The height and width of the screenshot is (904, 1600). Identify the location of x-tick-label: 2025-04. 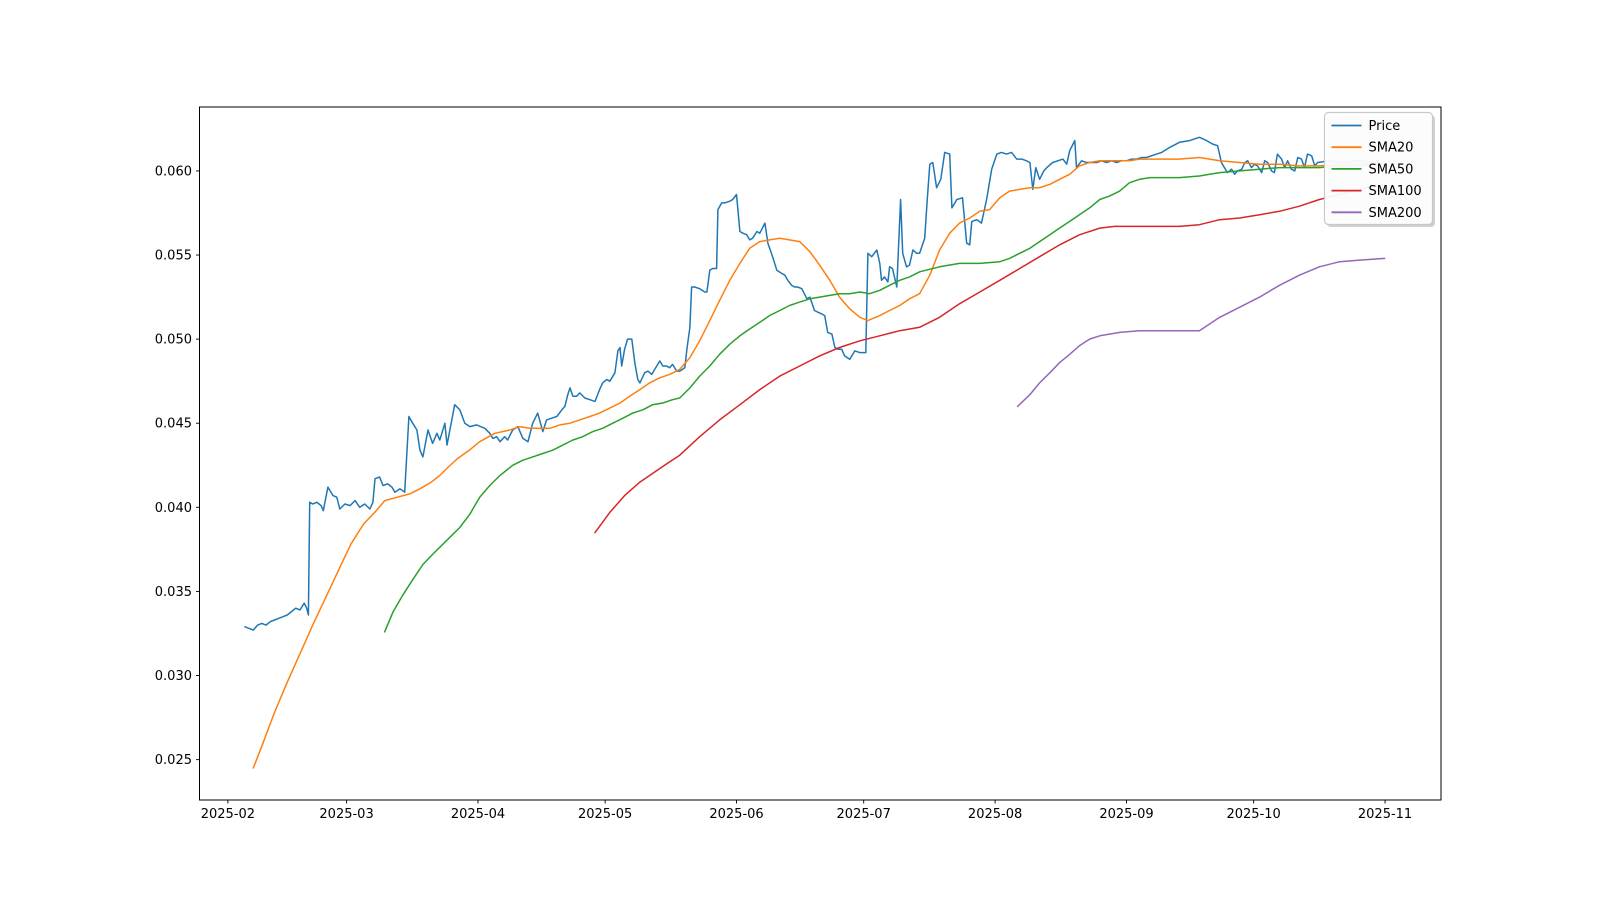
(478, 814).